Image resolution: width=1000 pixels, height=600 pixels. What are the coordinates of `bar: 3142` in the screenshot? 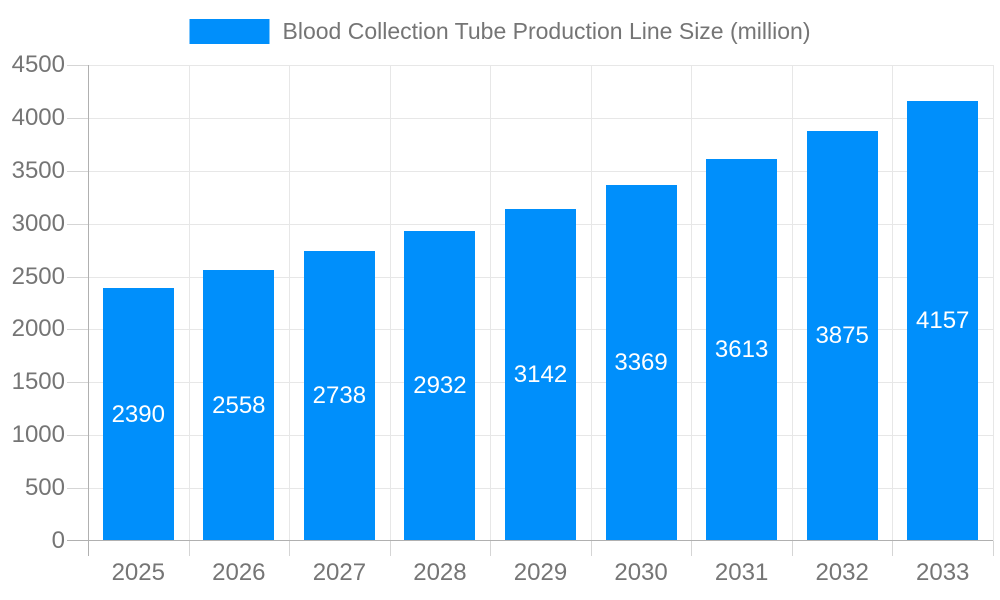 It's located at (540, 374).